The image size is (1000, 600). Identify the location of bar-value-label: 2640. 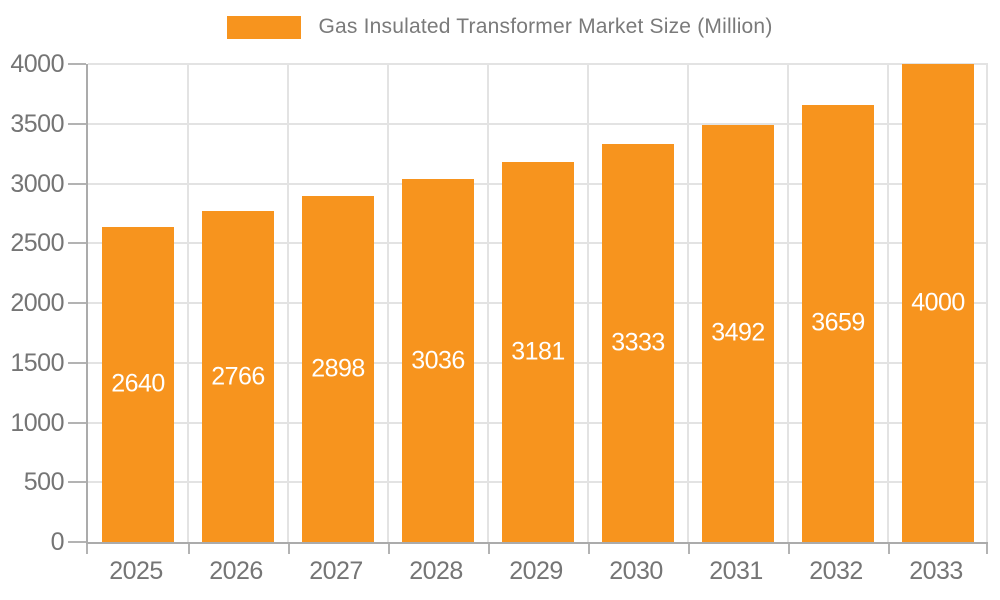
(138, 383).